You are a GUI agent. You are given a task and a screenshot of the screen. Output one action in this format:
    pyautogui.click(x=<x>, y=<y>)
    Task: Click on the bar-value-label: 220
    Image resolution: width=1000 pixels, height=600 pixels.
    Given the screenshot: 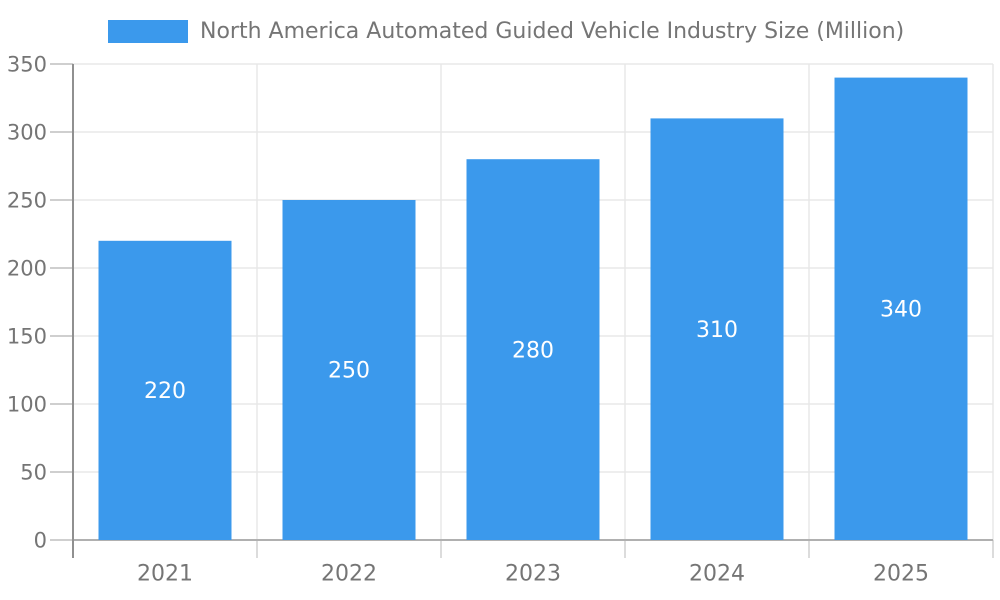 What is the action you would take?
    pyautogui.click(x=165, y=391)
    